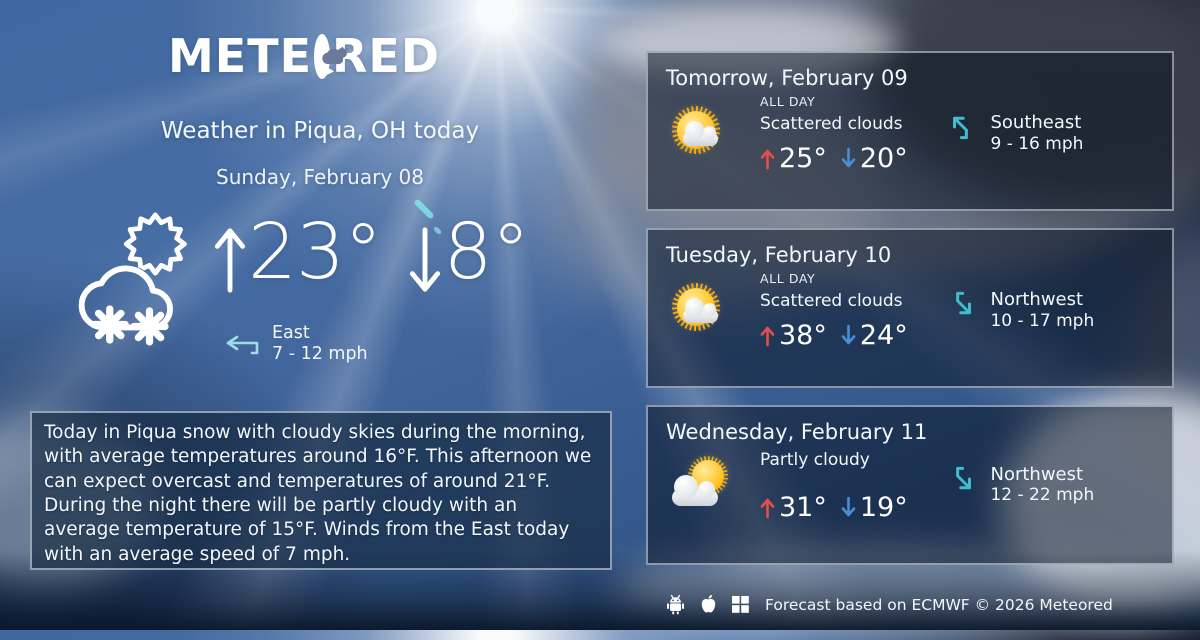 This screenshot has width=1200, height=640. Describe the element at coordinates (1037, 143) in the screenshot. I see `card-wind-speed: 9 - 16 mph` at that location.